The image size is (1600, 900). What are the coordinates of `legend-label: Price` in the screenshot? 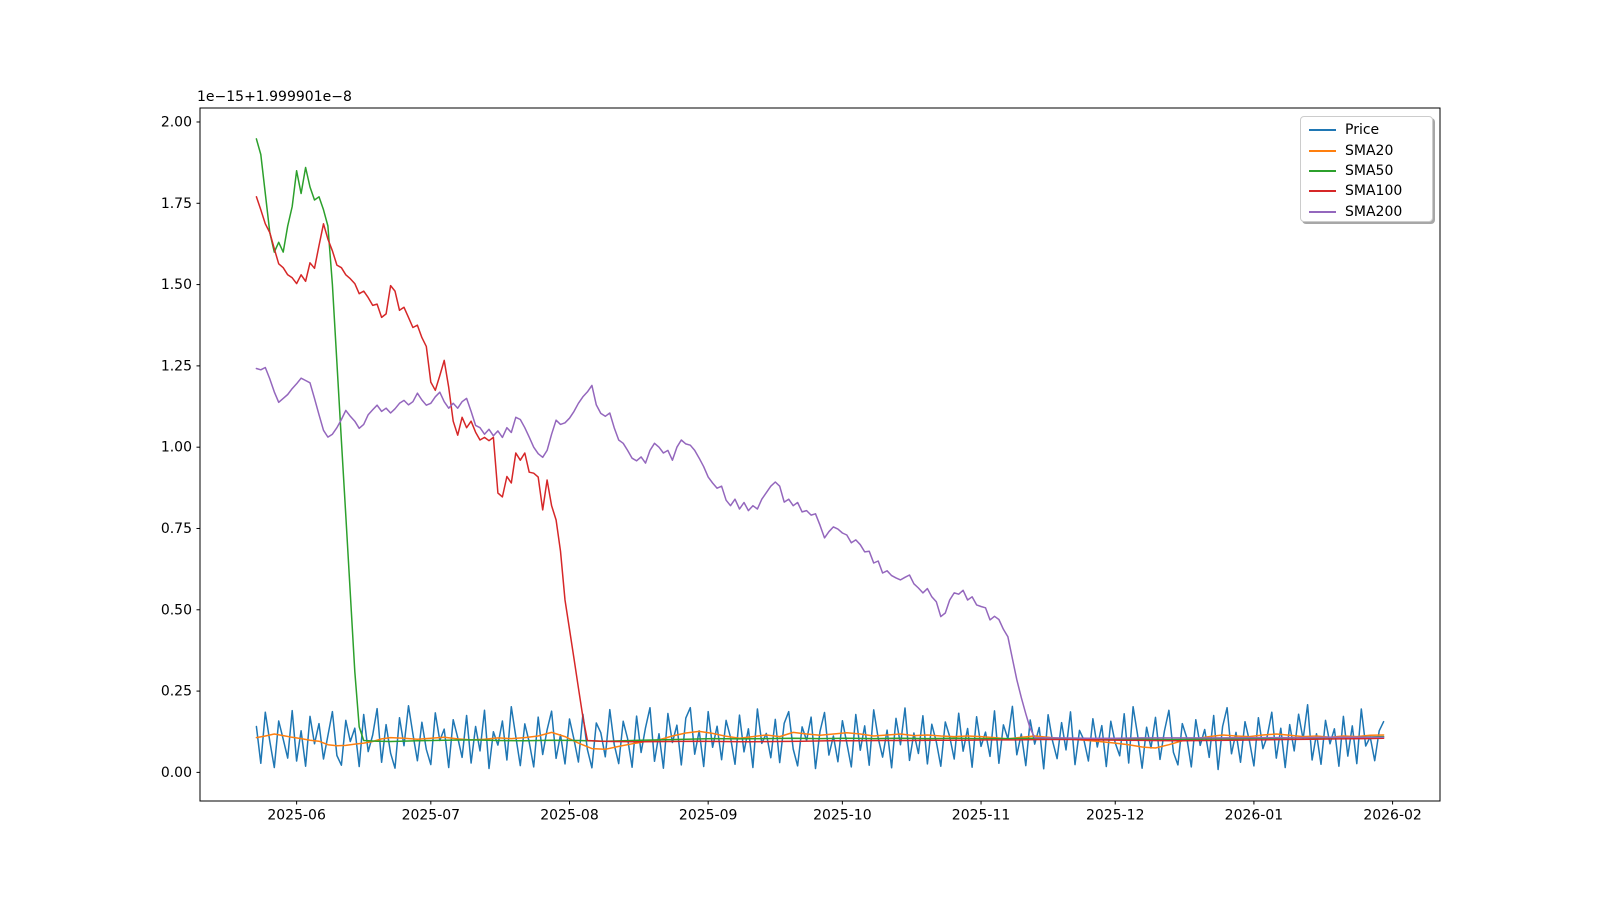 It's located at (1362, 130).